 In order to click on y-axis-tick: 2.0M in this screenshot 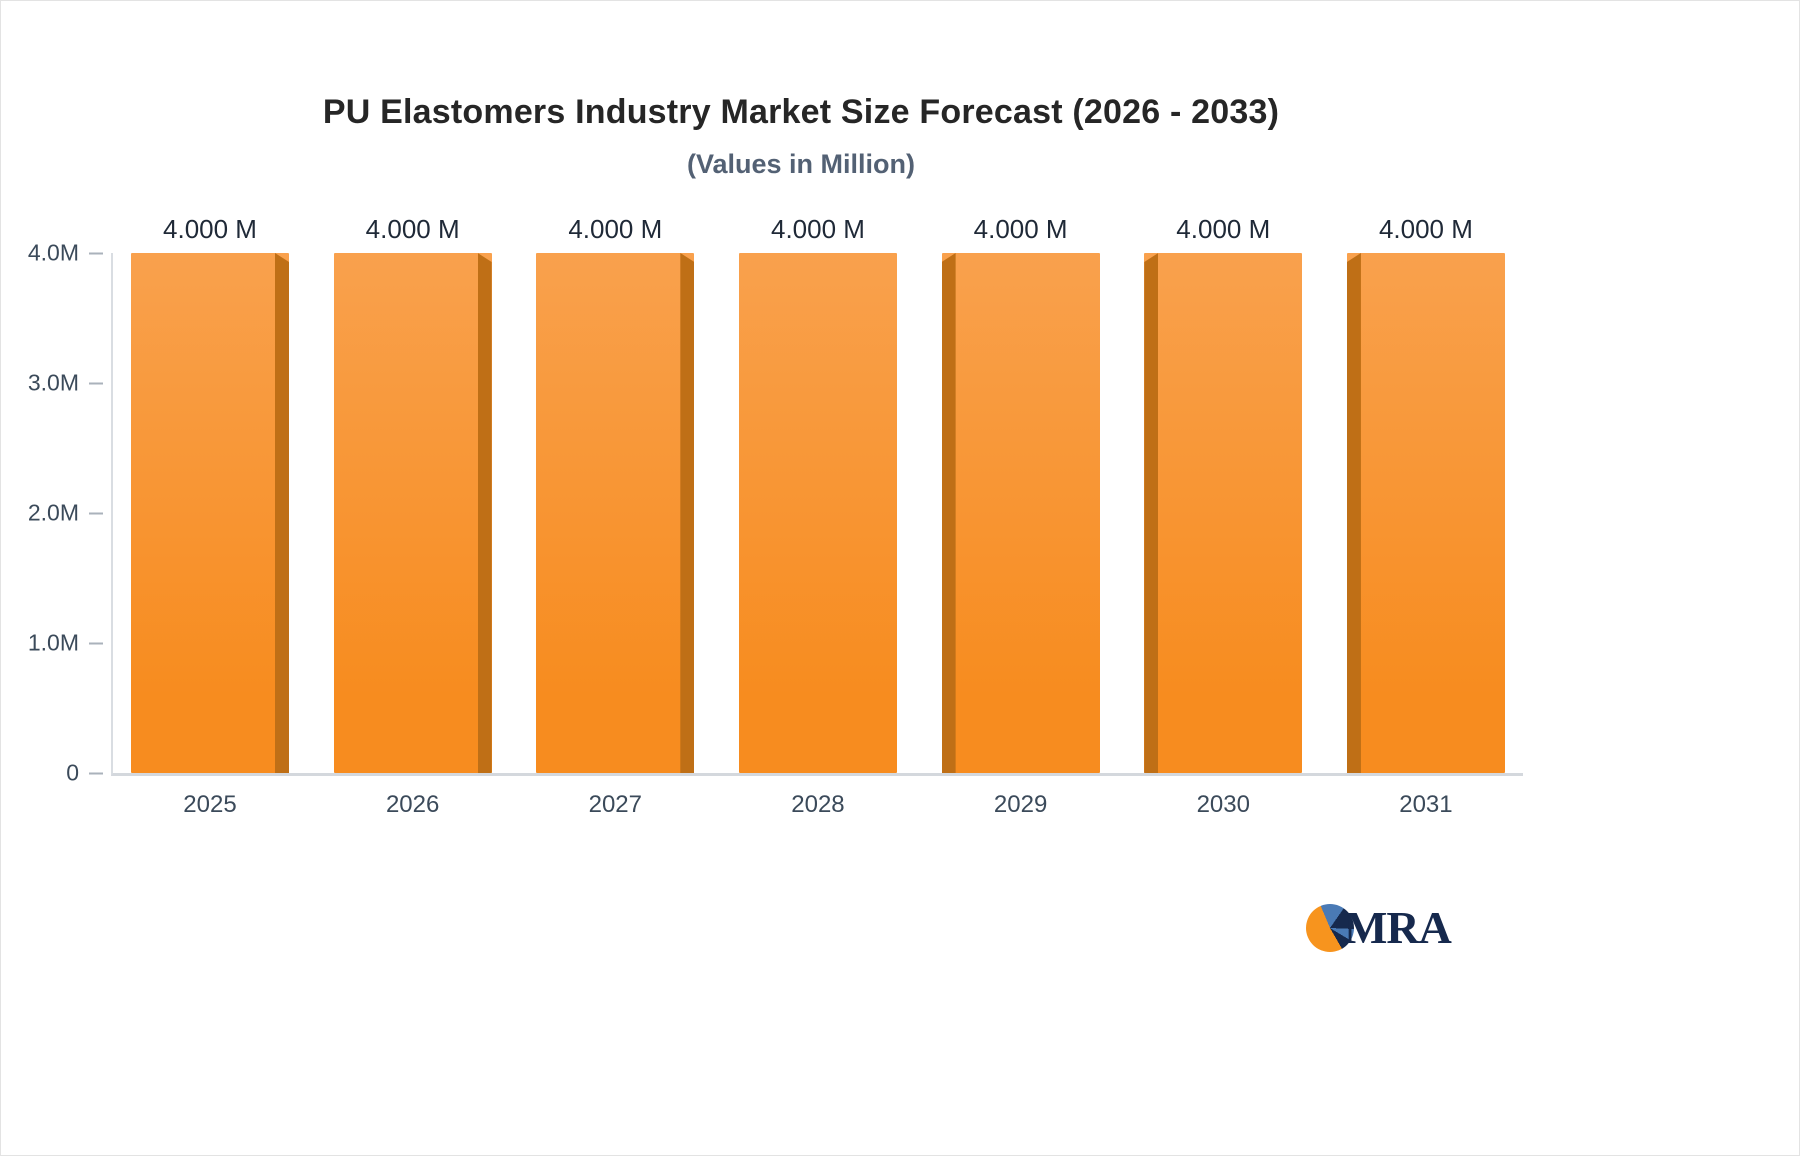, I will do `click(65, 513)`.